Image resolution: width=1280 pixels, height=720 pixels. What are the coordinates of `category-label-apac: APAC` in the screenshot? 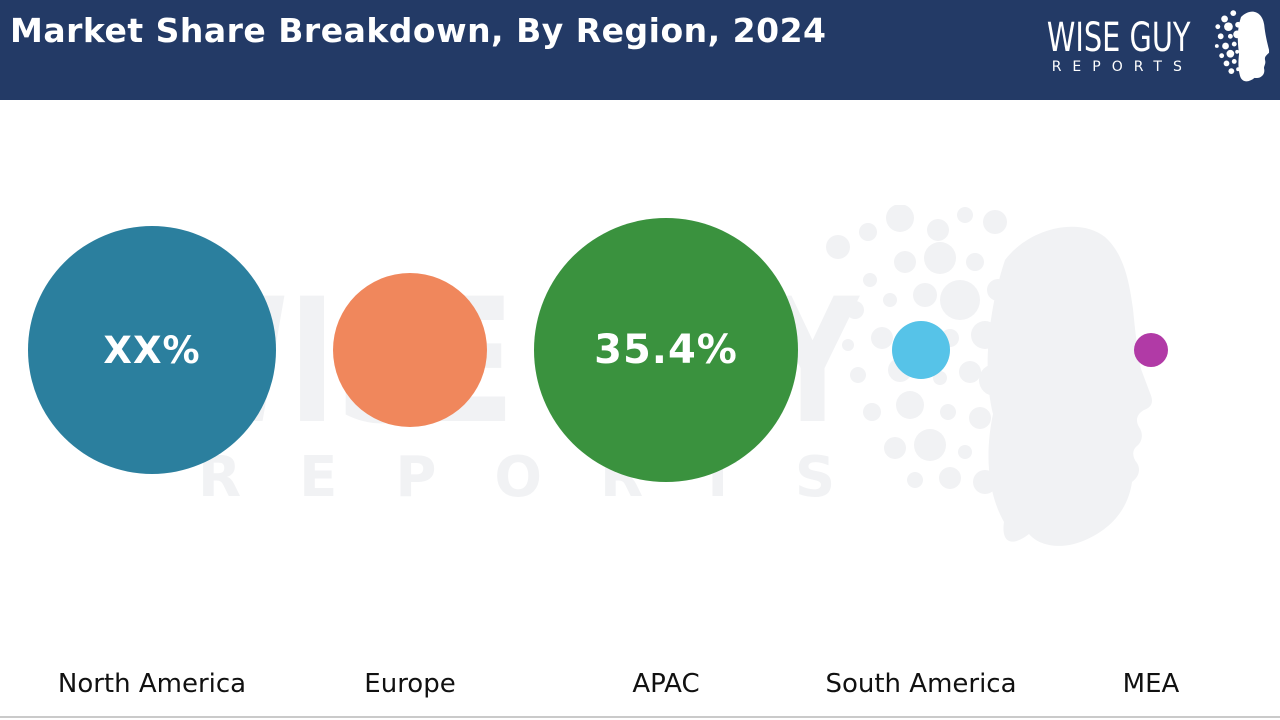 It's located at (666, 684).